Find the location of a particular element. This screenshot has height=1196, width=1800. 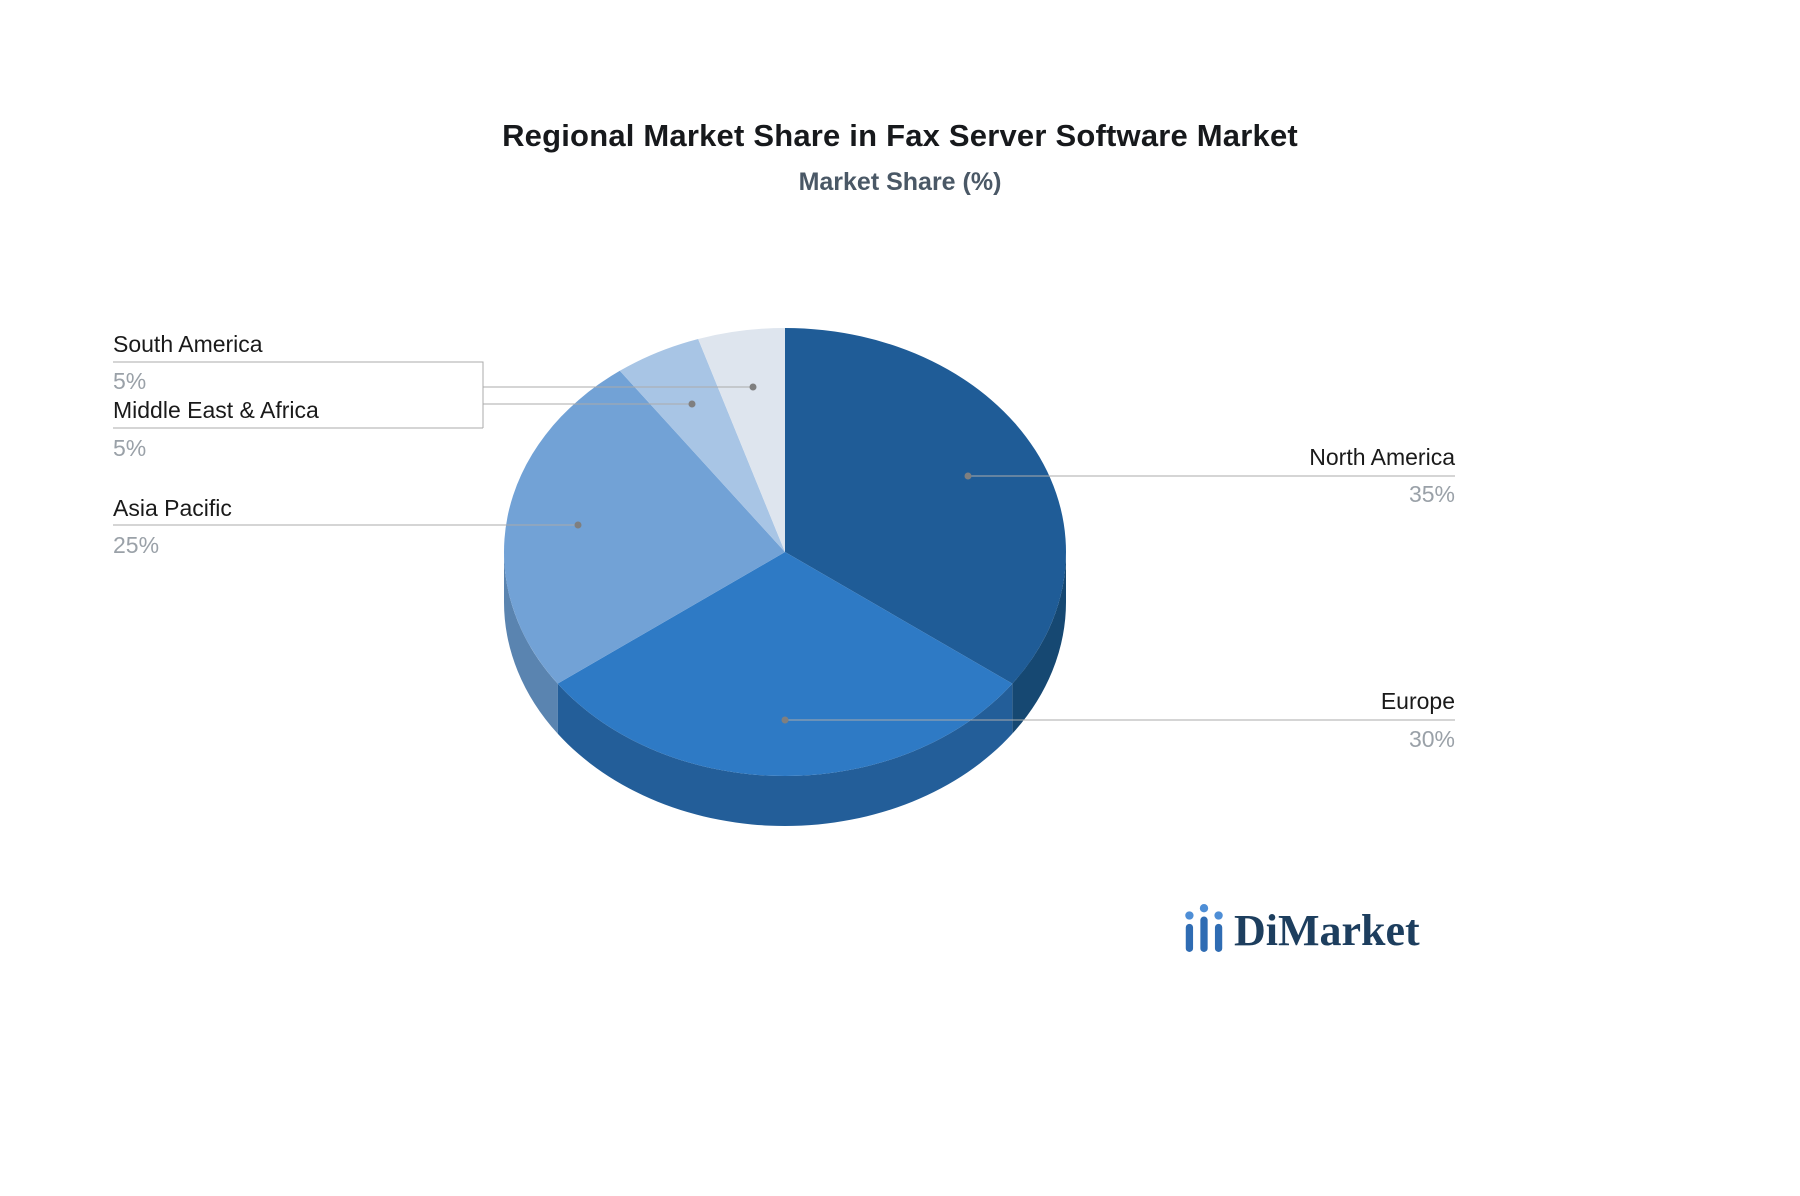

slice-label-middle-east-africa: Middle East & Africa is located at coordinates (216, 410).